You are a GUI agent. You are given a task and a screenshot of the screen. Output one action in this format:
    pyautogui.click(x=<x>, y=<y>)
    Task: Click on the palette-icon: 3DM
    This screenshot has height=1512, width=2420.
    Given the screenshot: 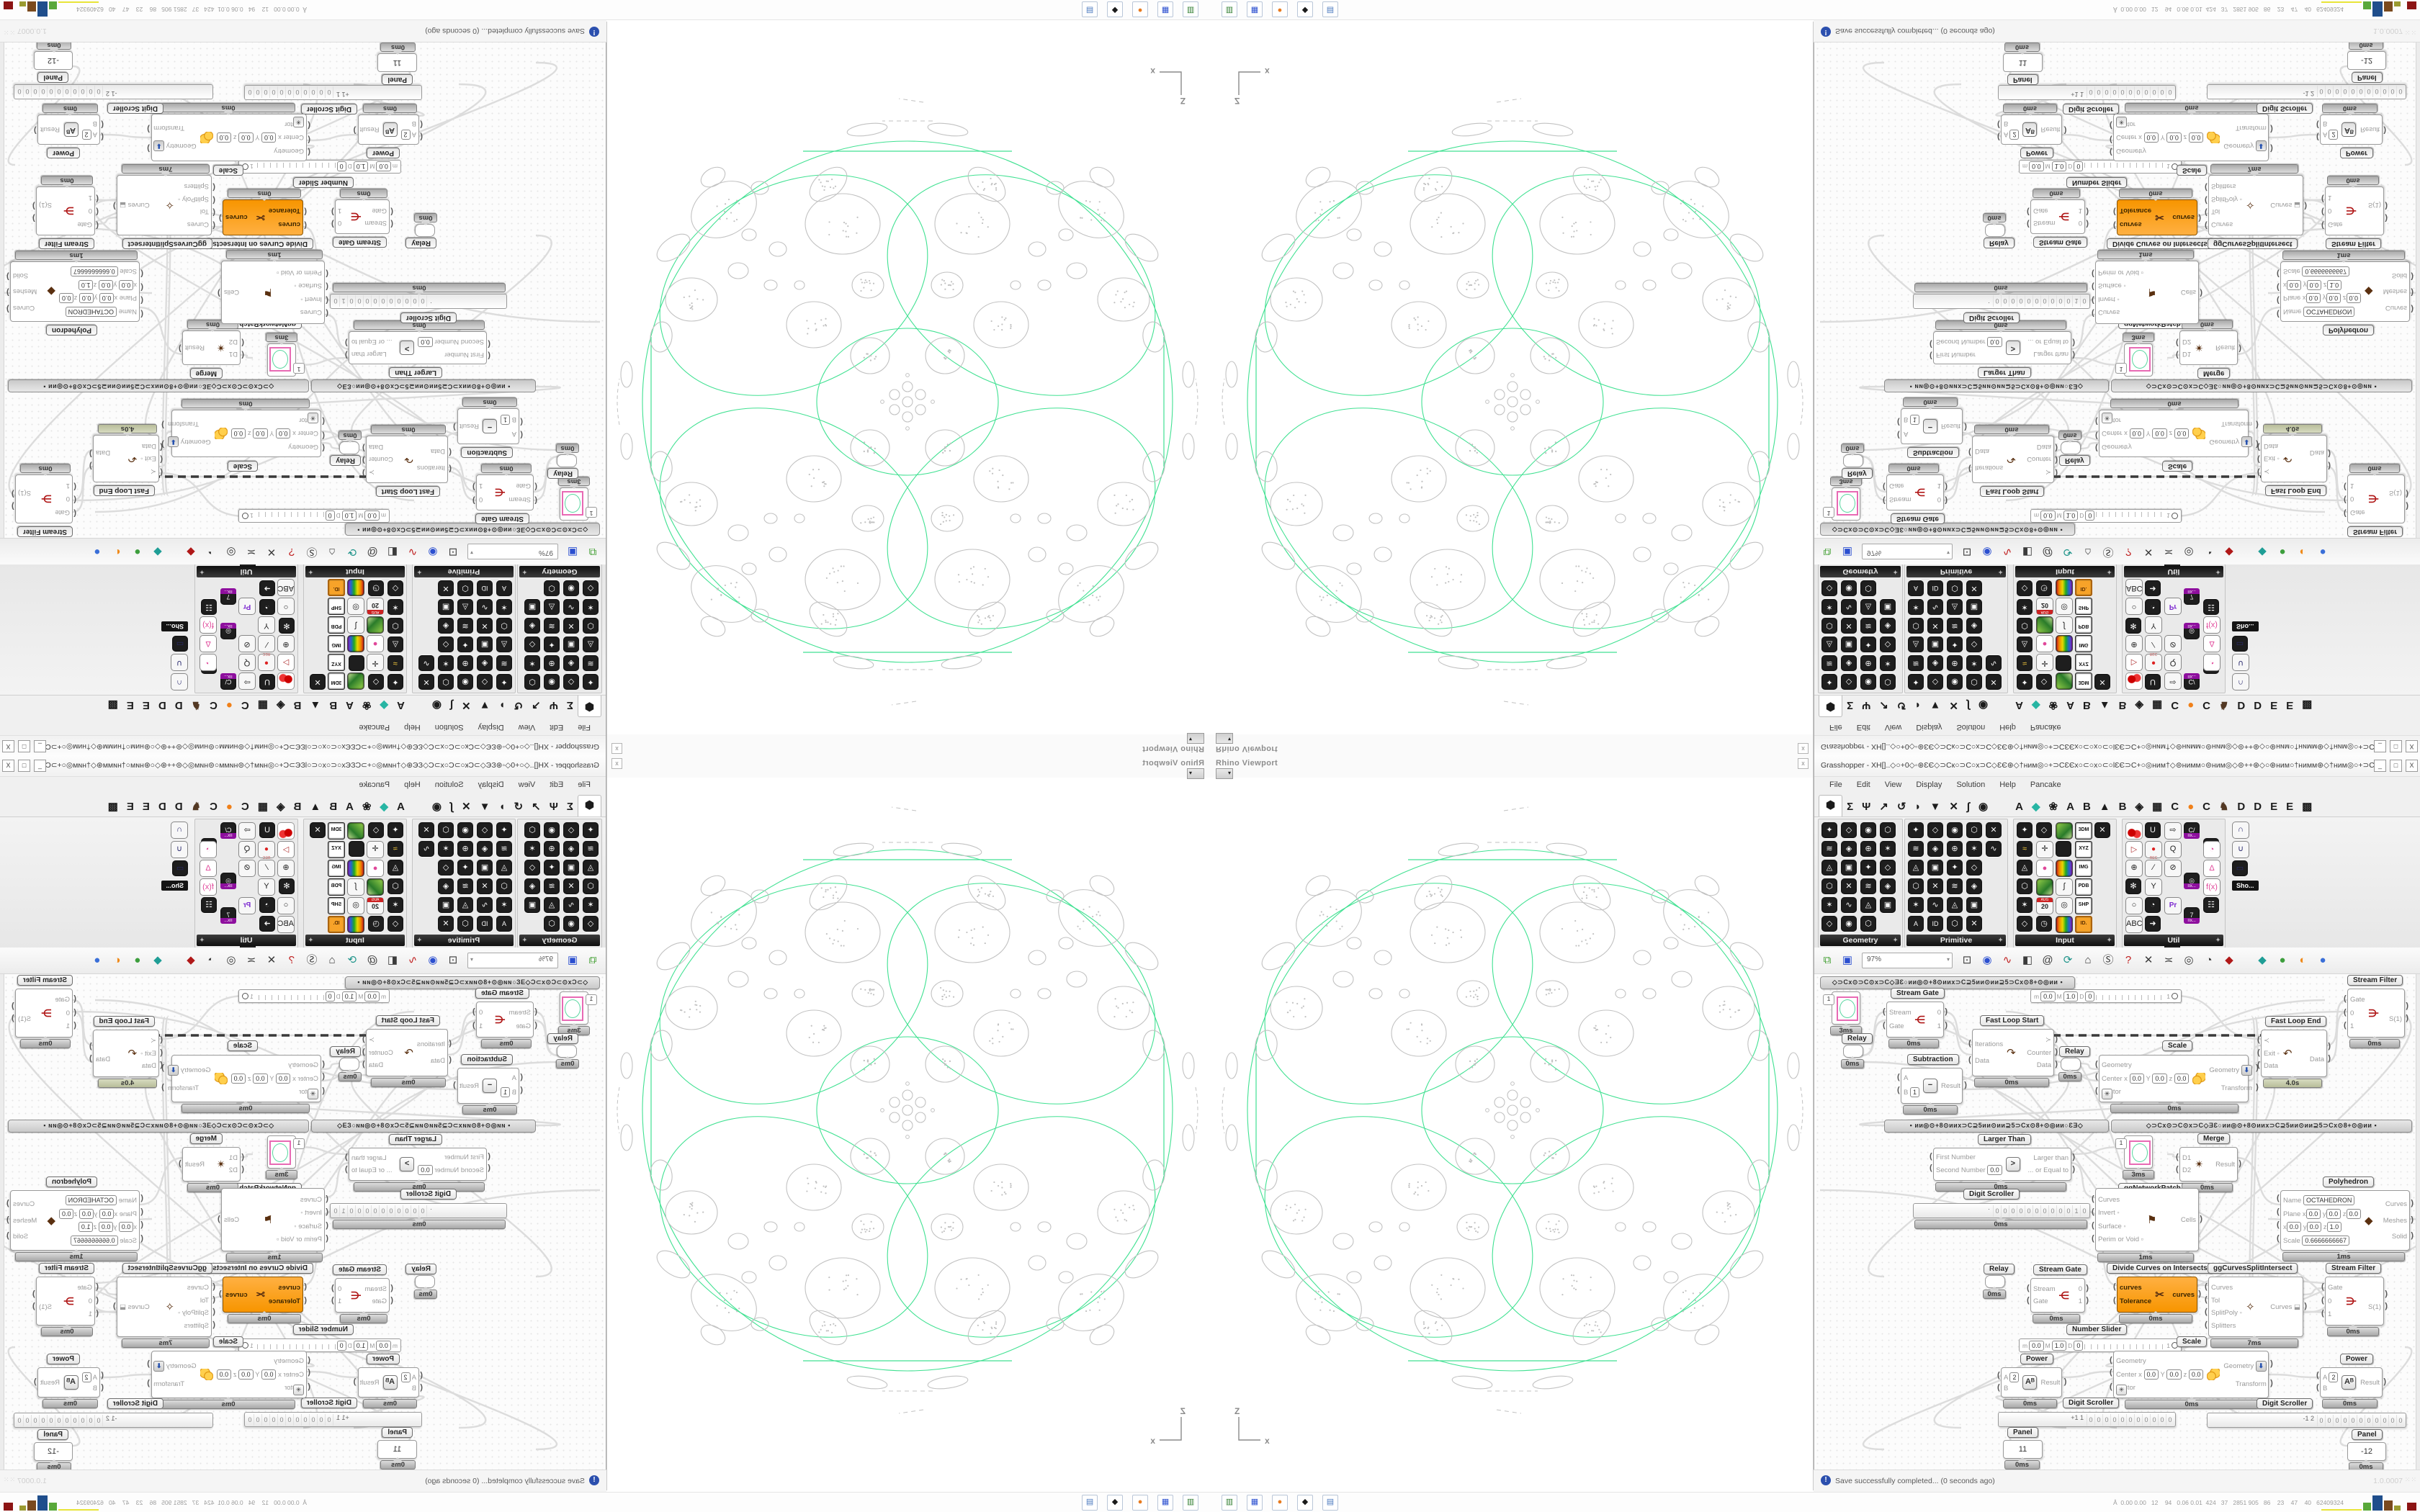 What is the action you would take?
    pyautogui.click(x=336, y=831)
    